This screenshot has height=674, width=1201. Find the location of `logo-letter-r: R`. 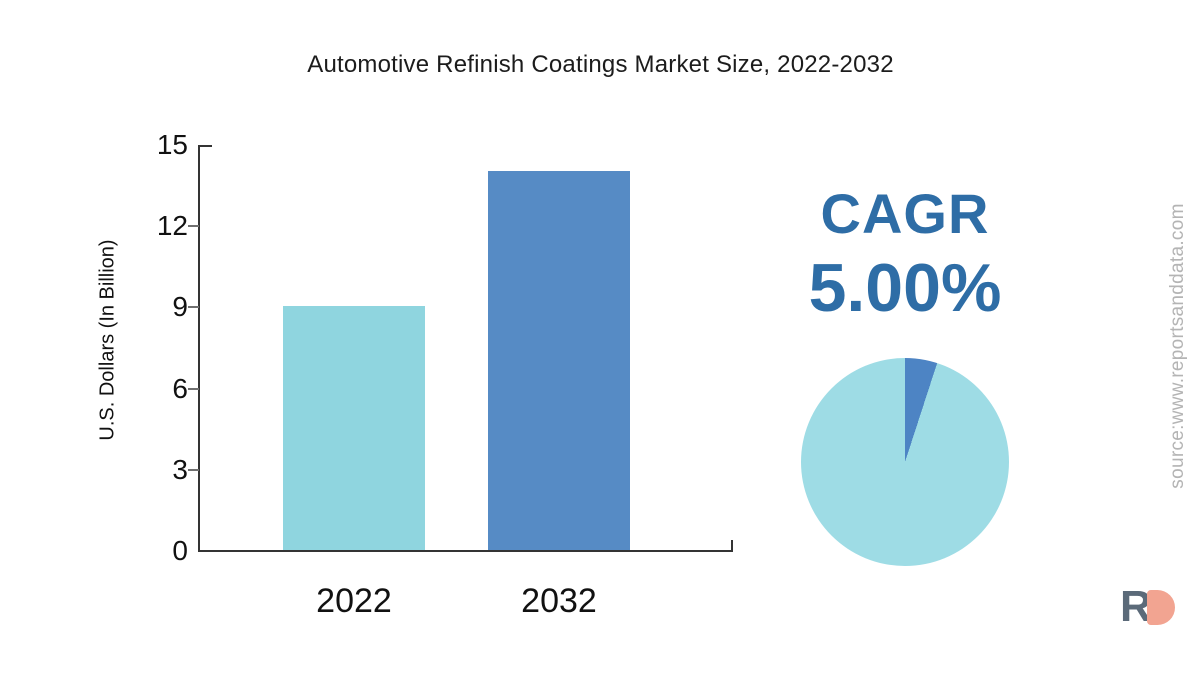

logo-letter-r: R is located at coordinates (1136, 606).